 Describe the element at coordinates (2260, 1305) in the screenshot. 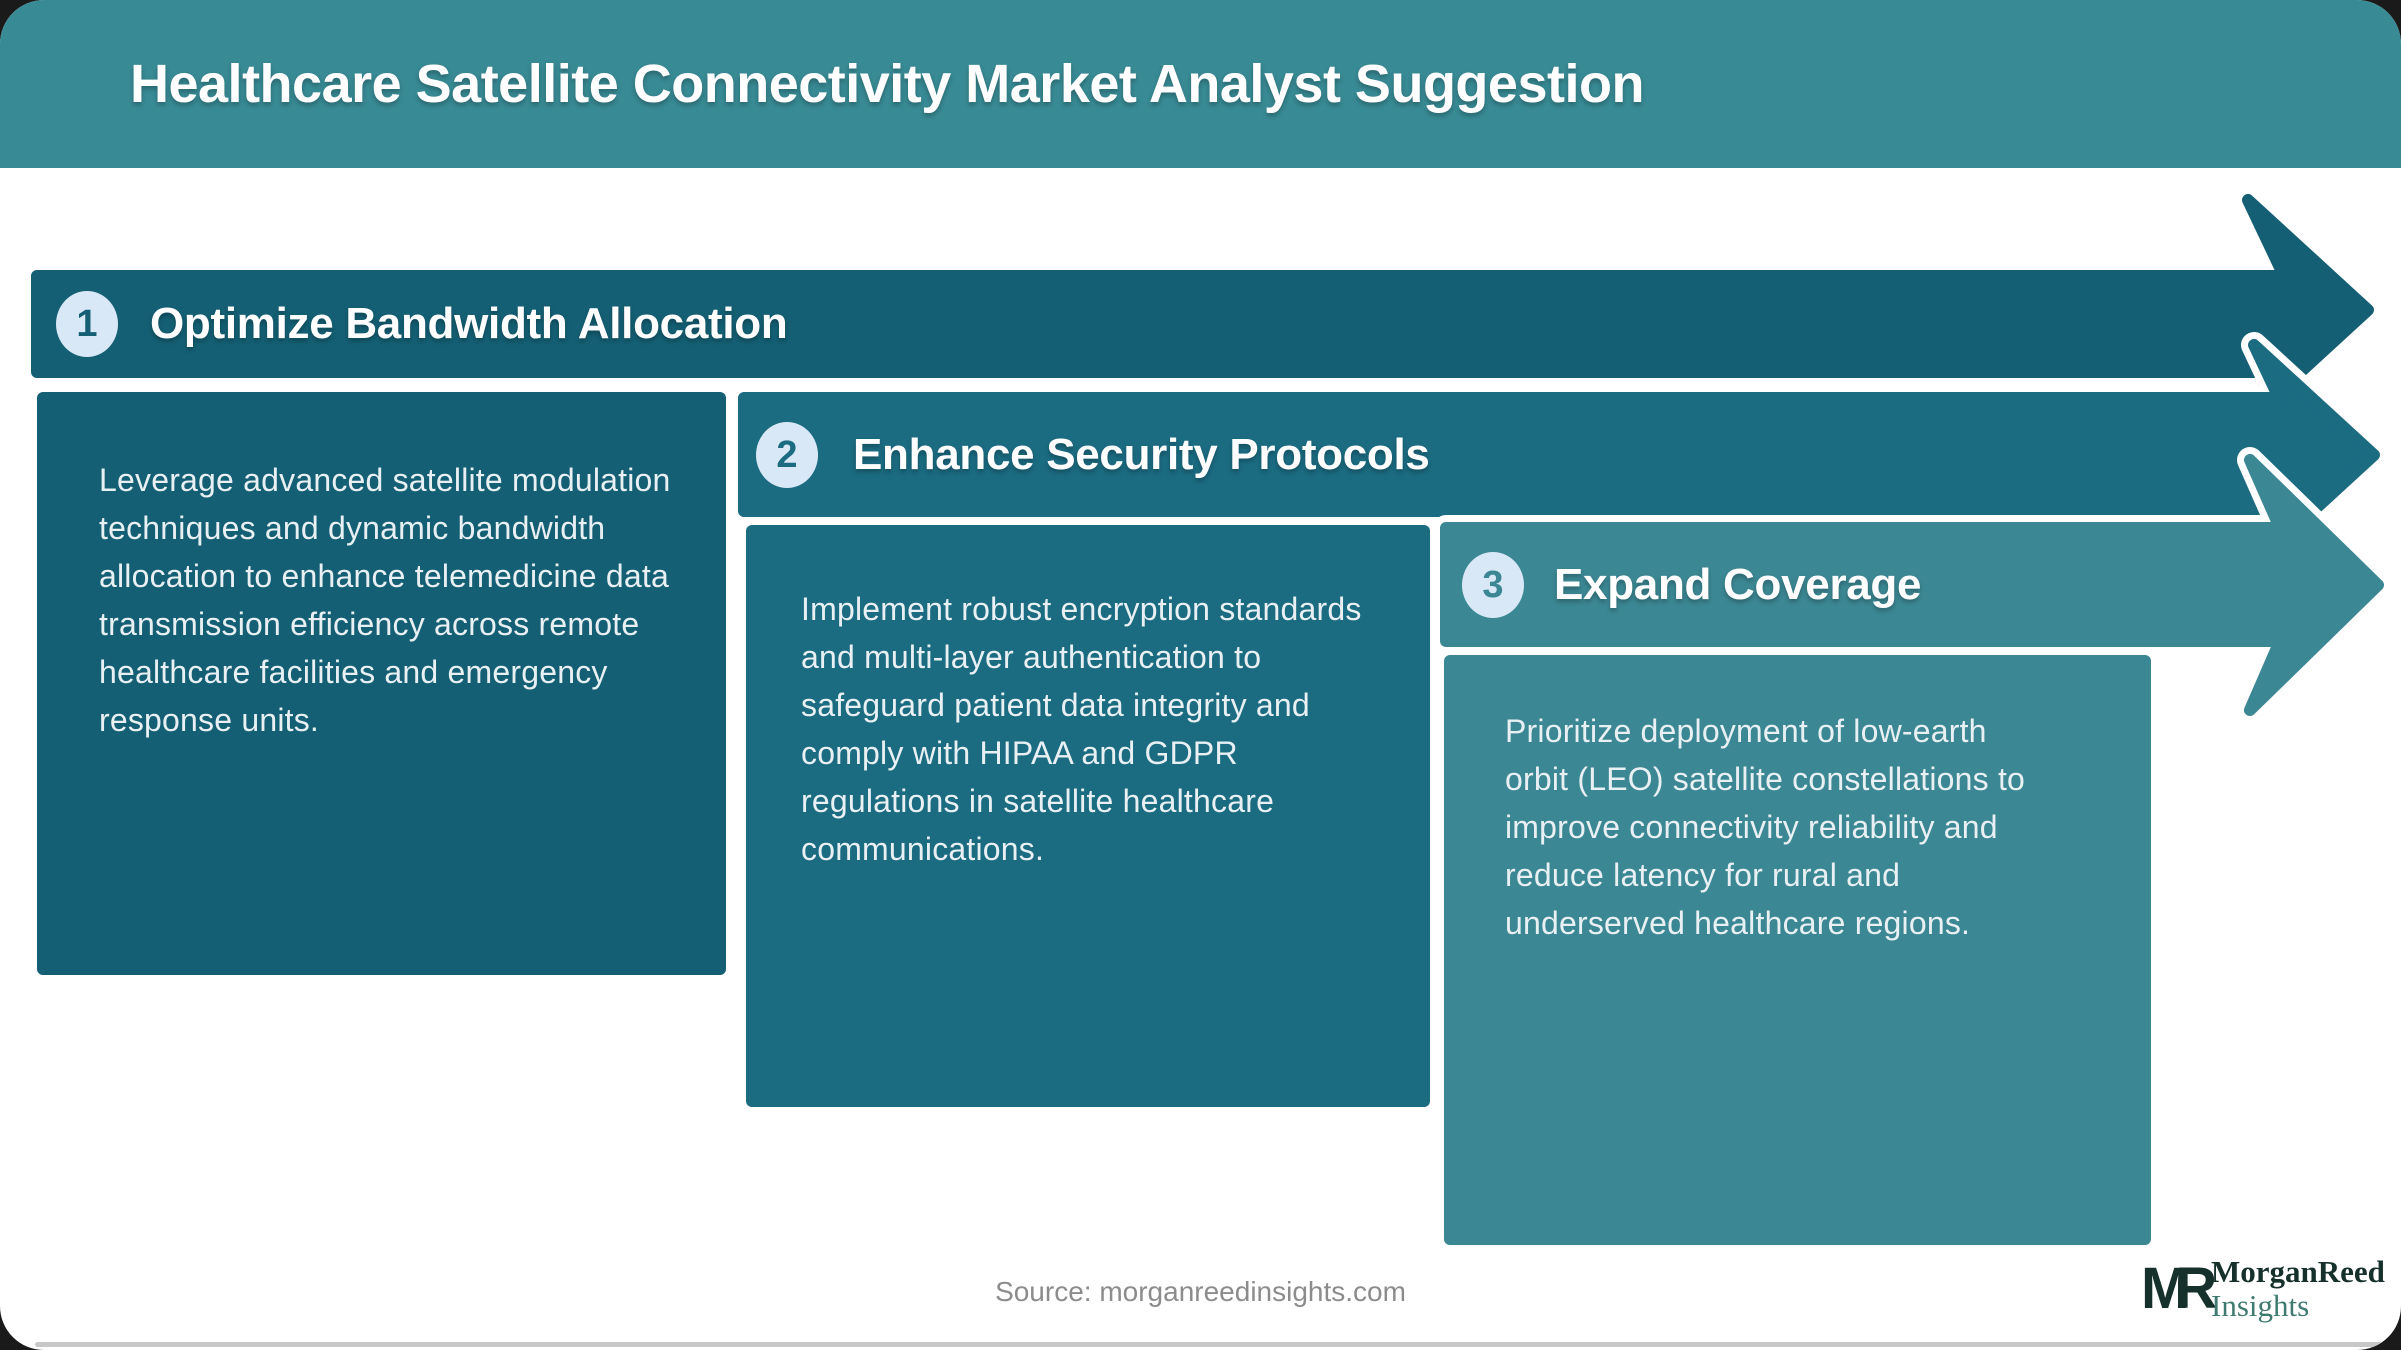

I see `brand-suffix: Insights` at that location.